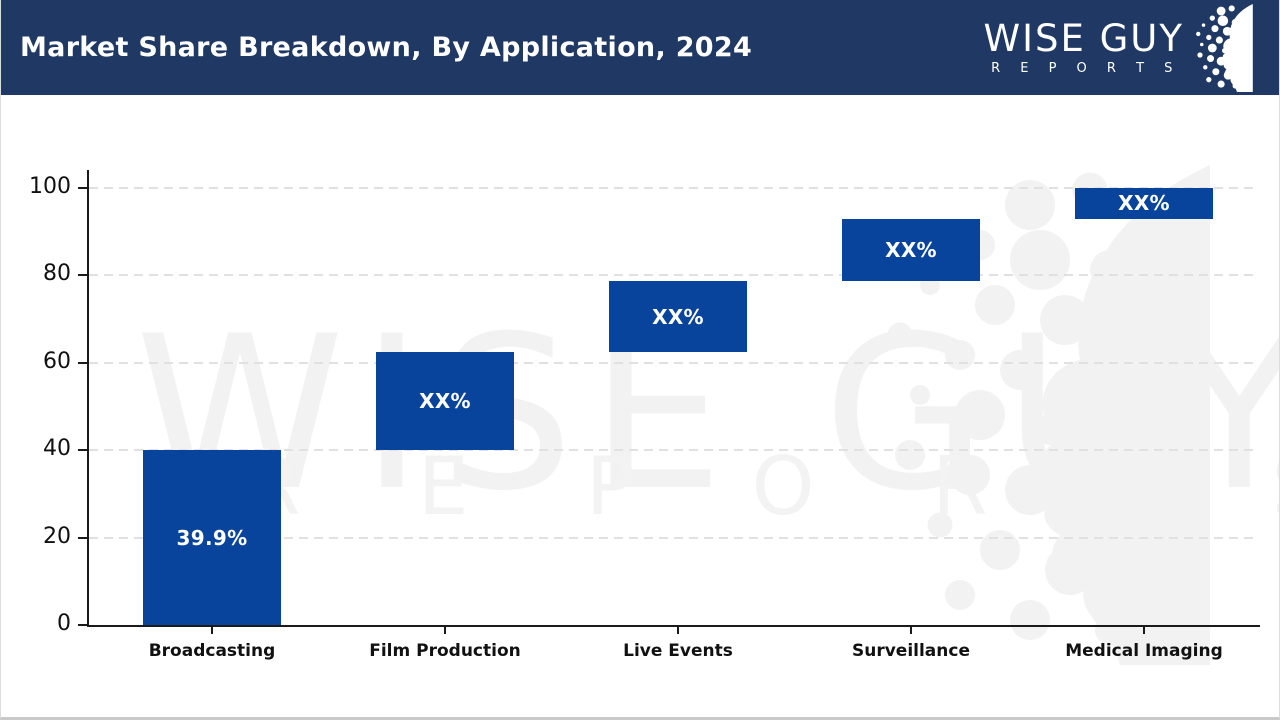 This screenshot has width=1280, height=720. Describe the element at coordinates (88, 397) in the screenshot. I see `y-axis-spine` at that location.